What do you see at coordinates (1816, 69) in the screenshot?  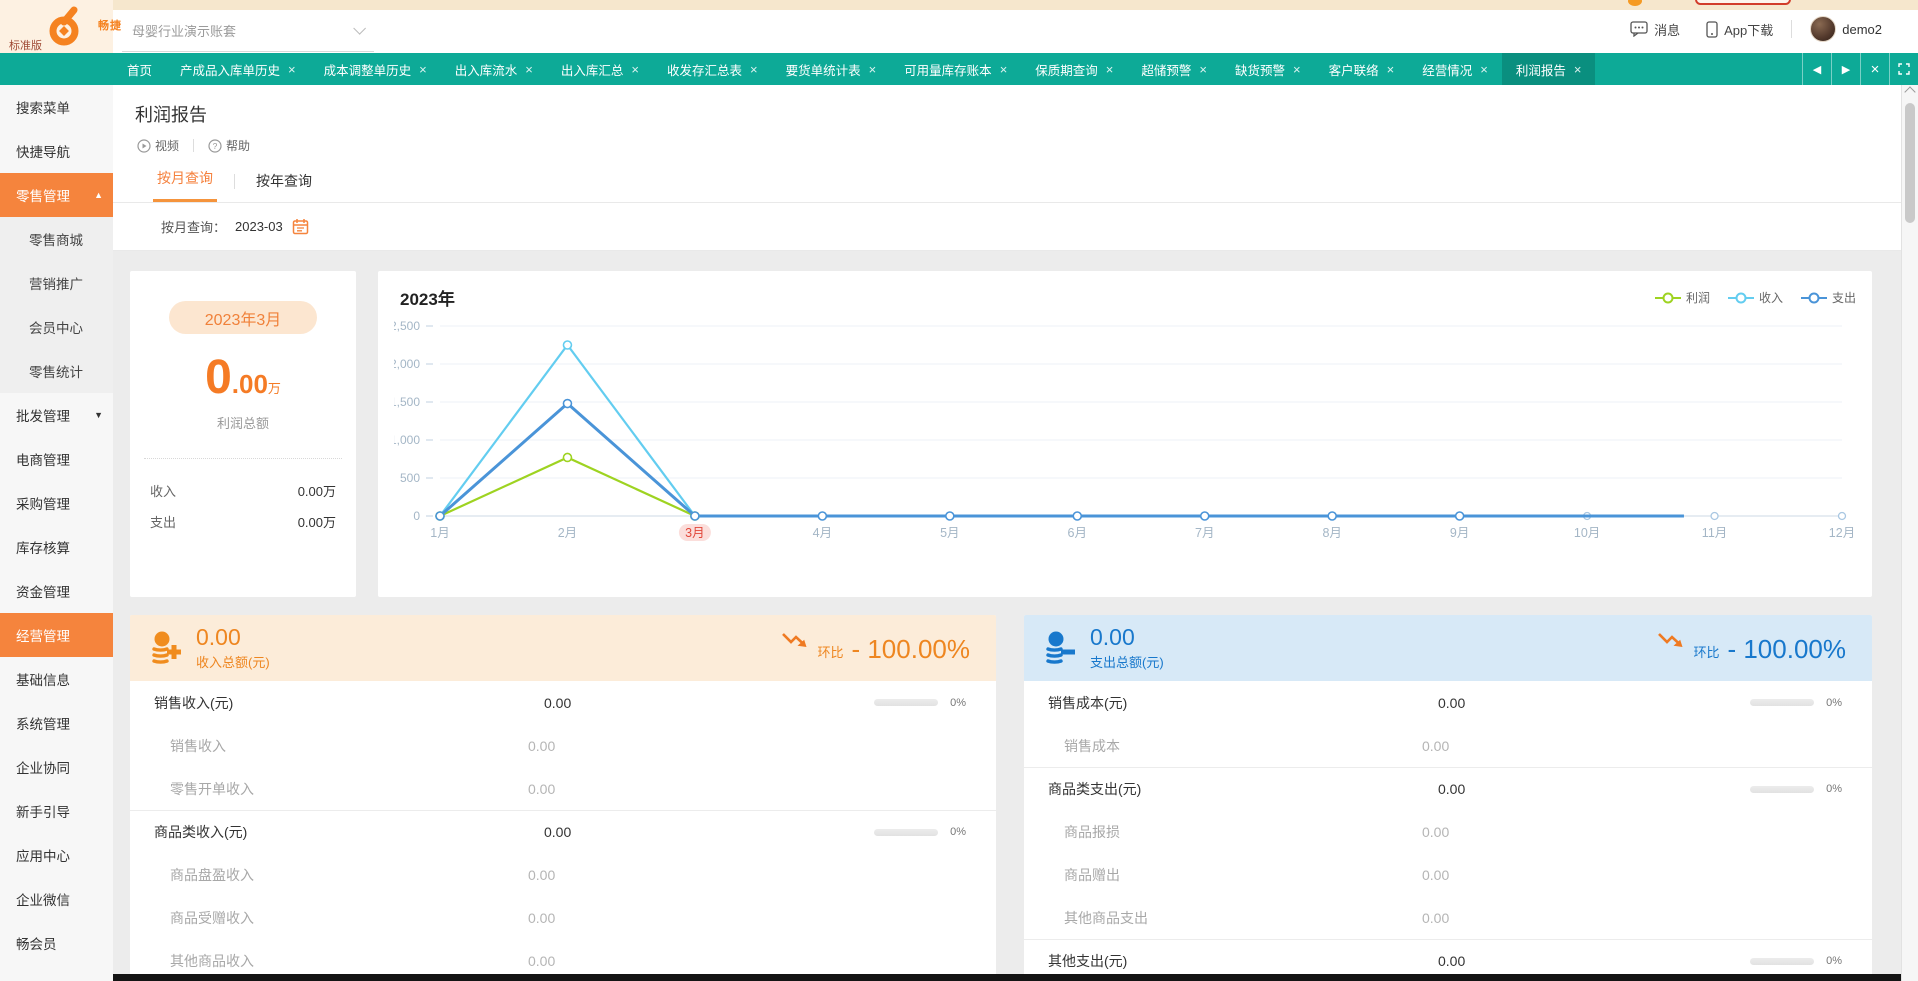 I see `tabs-scroll-left-button: ◀` at bounding box center [1816, 69].